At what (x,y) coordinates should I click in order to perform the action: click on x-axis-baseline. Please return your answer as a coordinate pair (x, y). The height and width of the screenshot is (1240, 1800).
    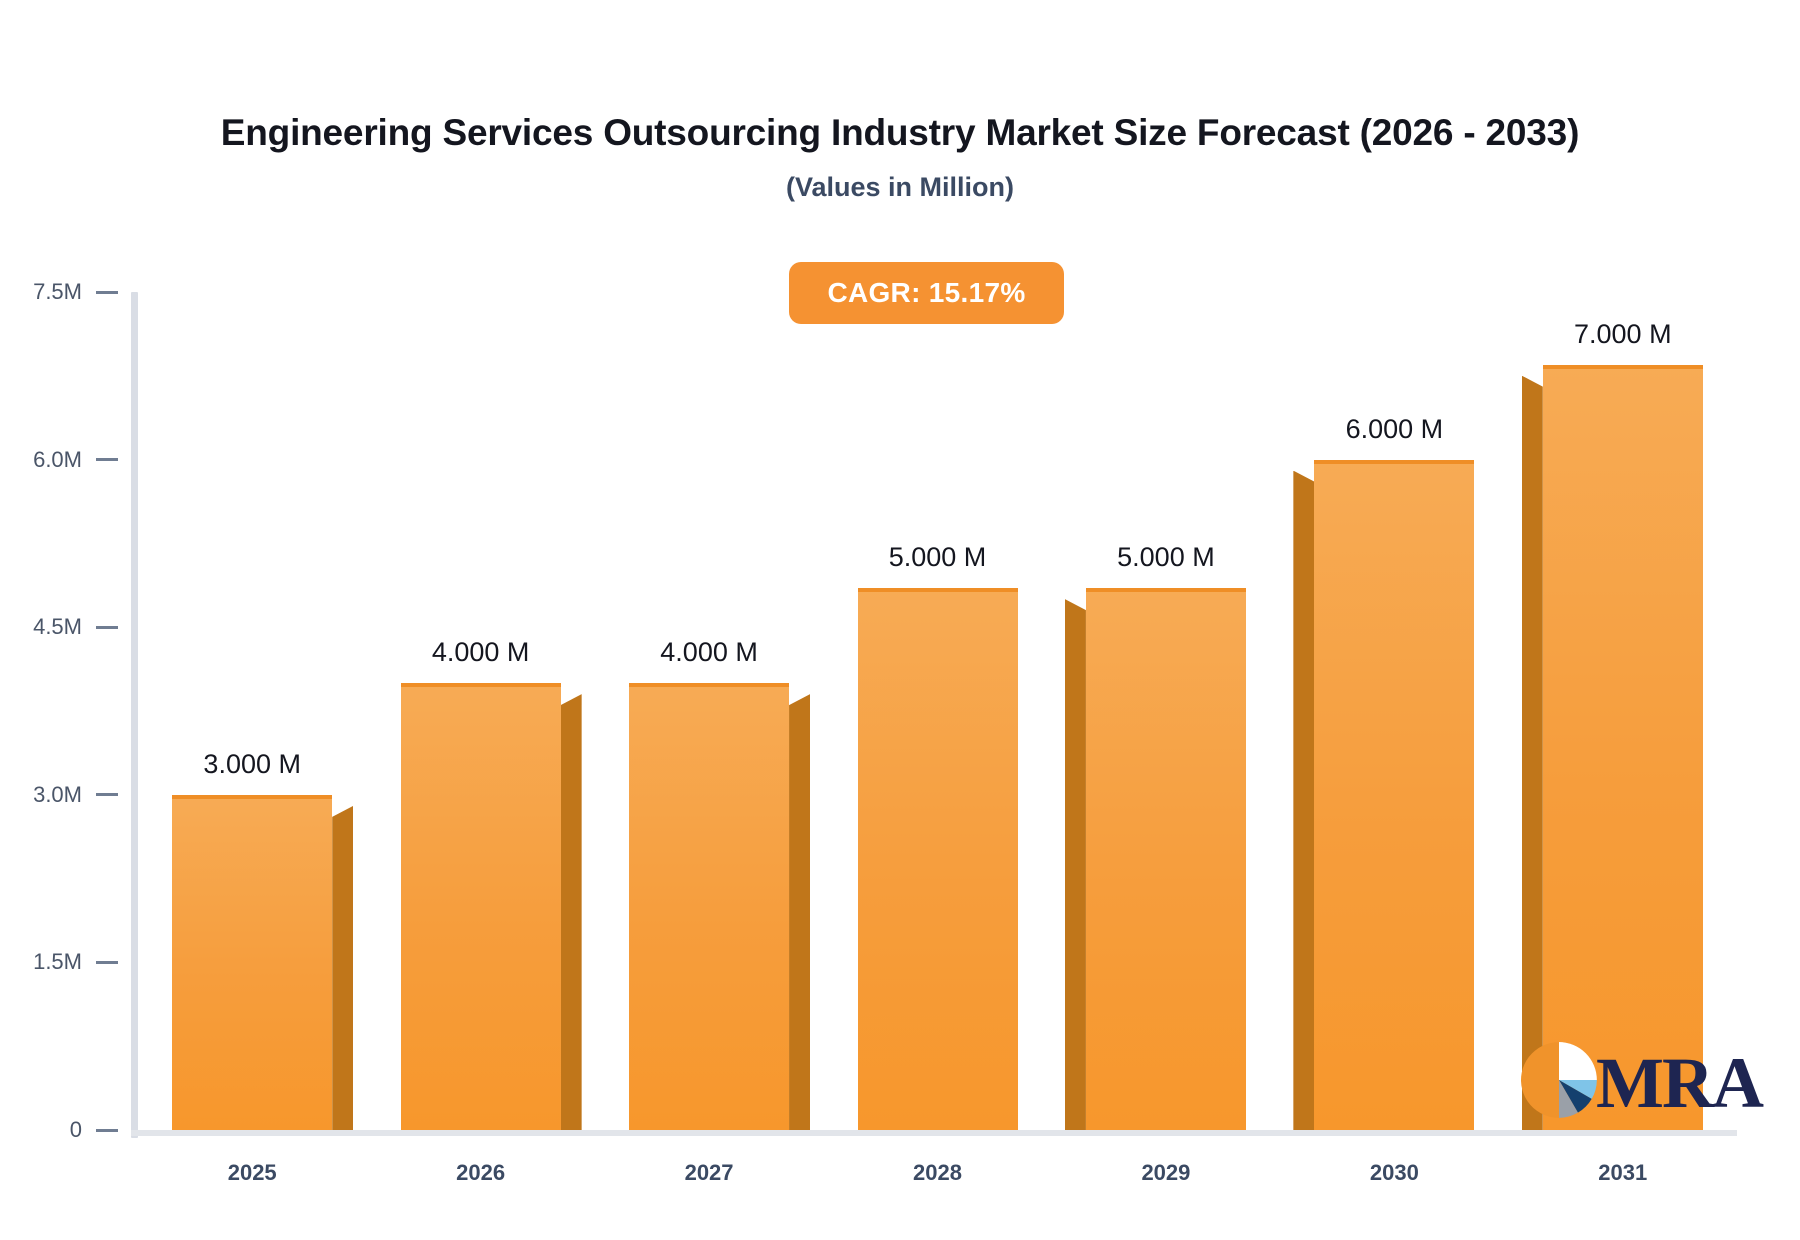
    Looking at the image, I should click on (934, 1133).